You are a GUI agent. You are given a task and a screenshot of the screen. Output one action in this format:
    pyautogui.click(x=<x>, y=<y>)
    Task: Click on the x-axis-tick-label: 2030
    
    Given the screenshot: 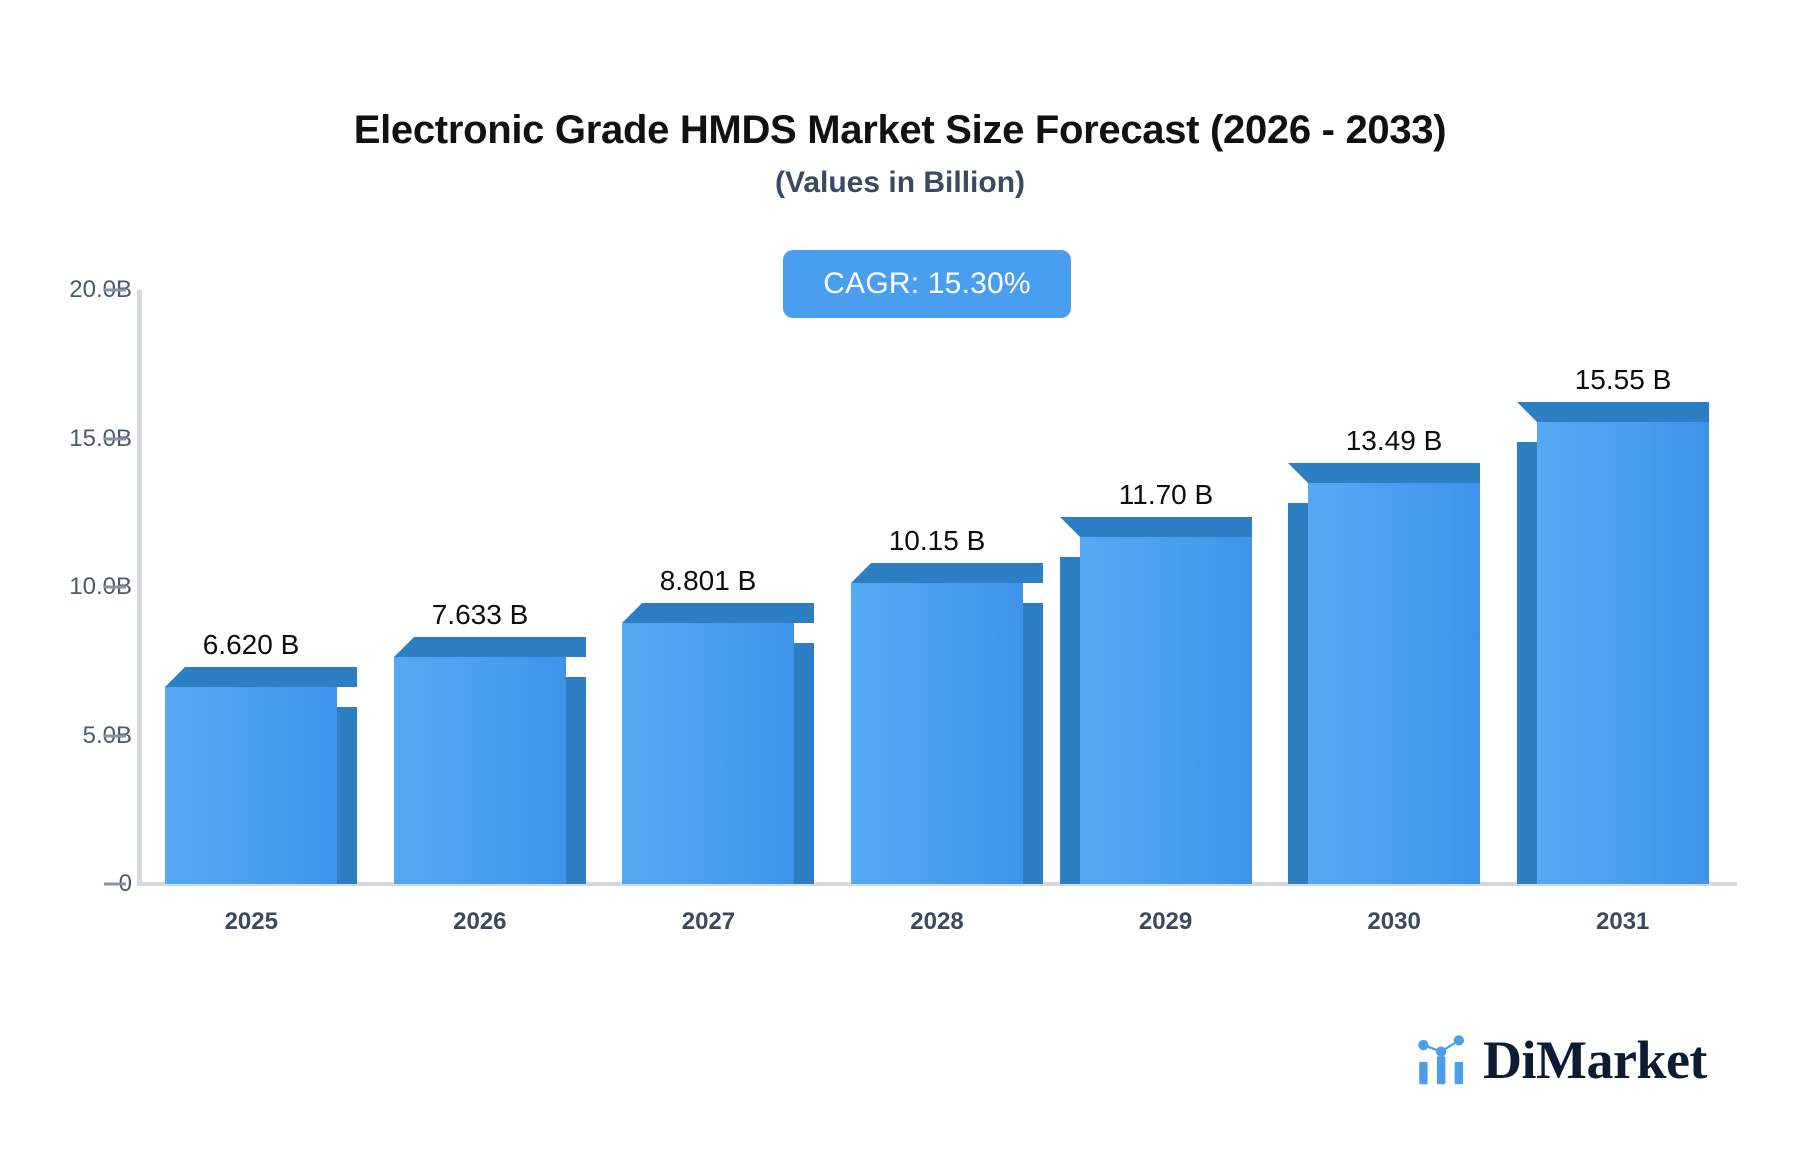 What is the action you would take?
    pyautogui.click(x=1394, y=921)
    